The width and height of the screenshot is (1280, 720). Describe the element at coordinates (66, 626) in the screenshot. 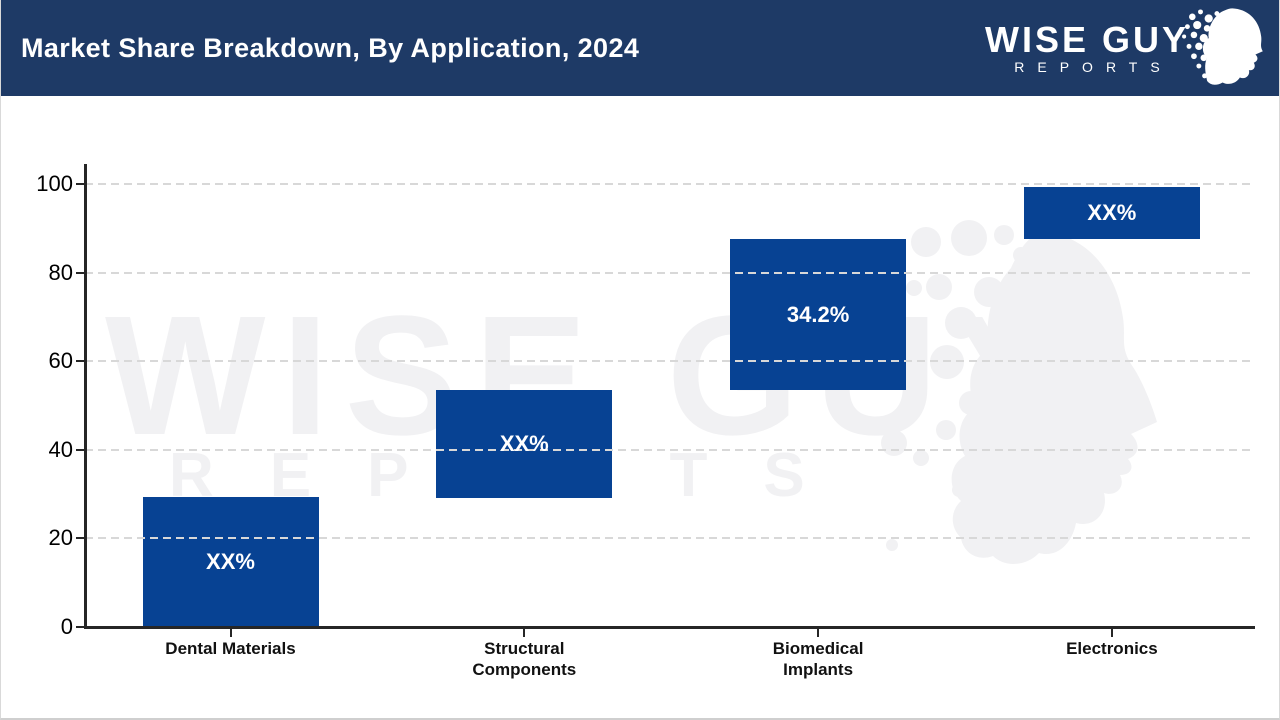

I see `y-tick-label-0: 0` at that location.